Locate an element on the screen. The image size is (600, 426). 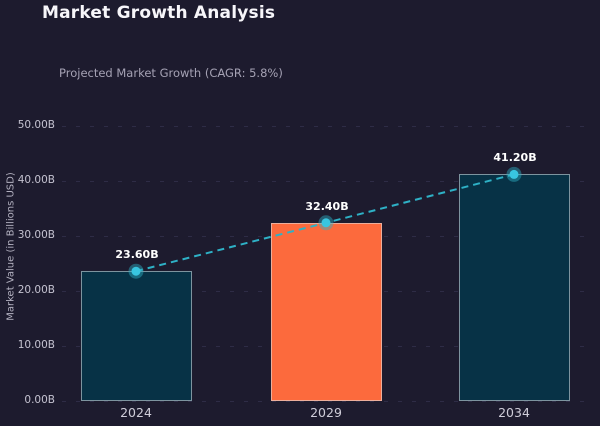
y-axis-title: Market Value (in Billions USD) is located at coordinates (11, 246).